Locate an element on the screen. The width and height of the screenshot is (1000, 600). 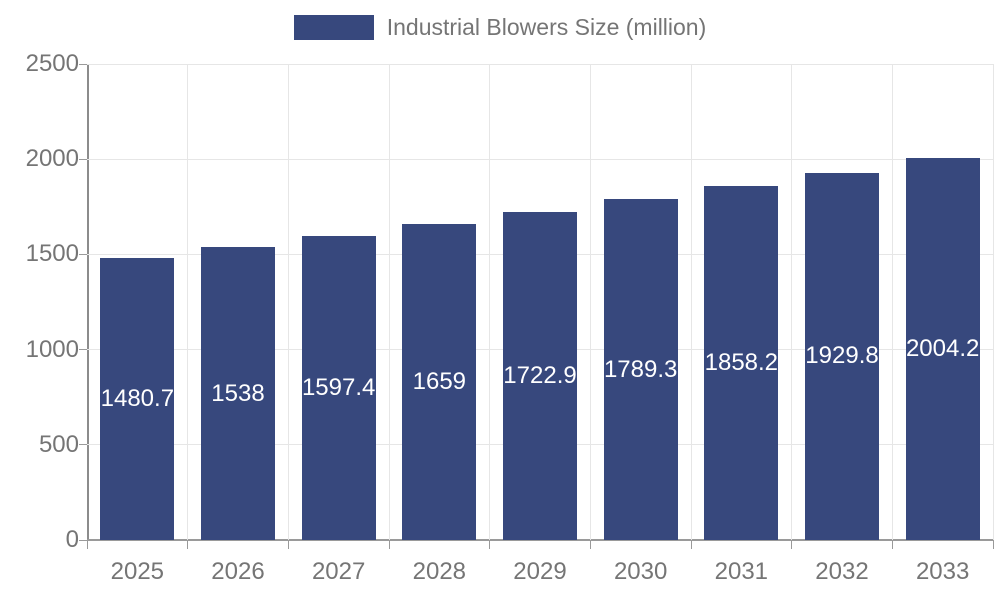
x-axis-tick-label: 2032 is located at coordinates (842, 571).